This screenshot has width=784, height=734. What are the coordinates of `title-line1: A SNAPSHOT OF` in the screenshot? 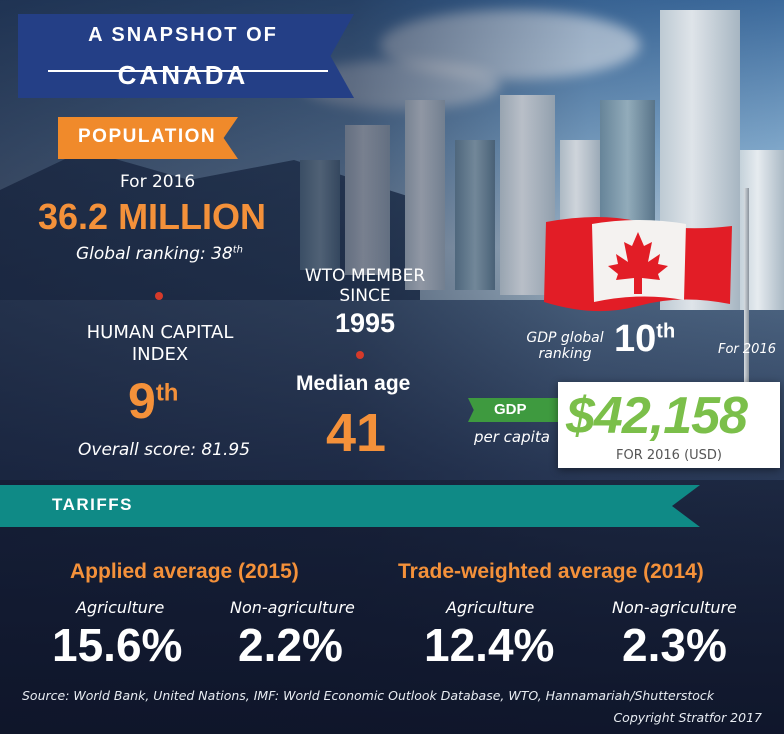 It's located at (183, 35).